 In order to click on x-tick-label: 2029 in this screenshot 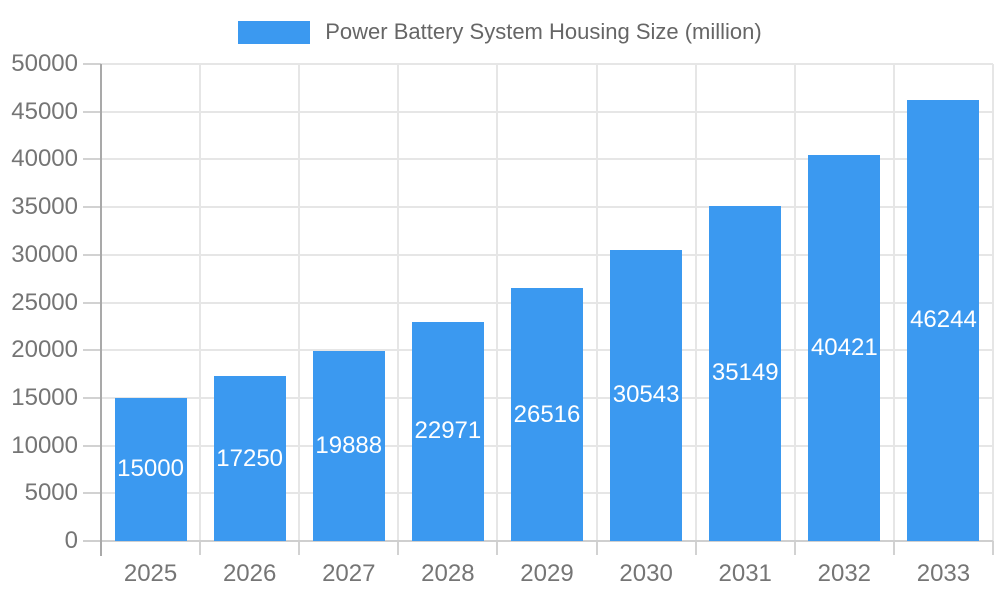, I will do `click(547, 573)`.